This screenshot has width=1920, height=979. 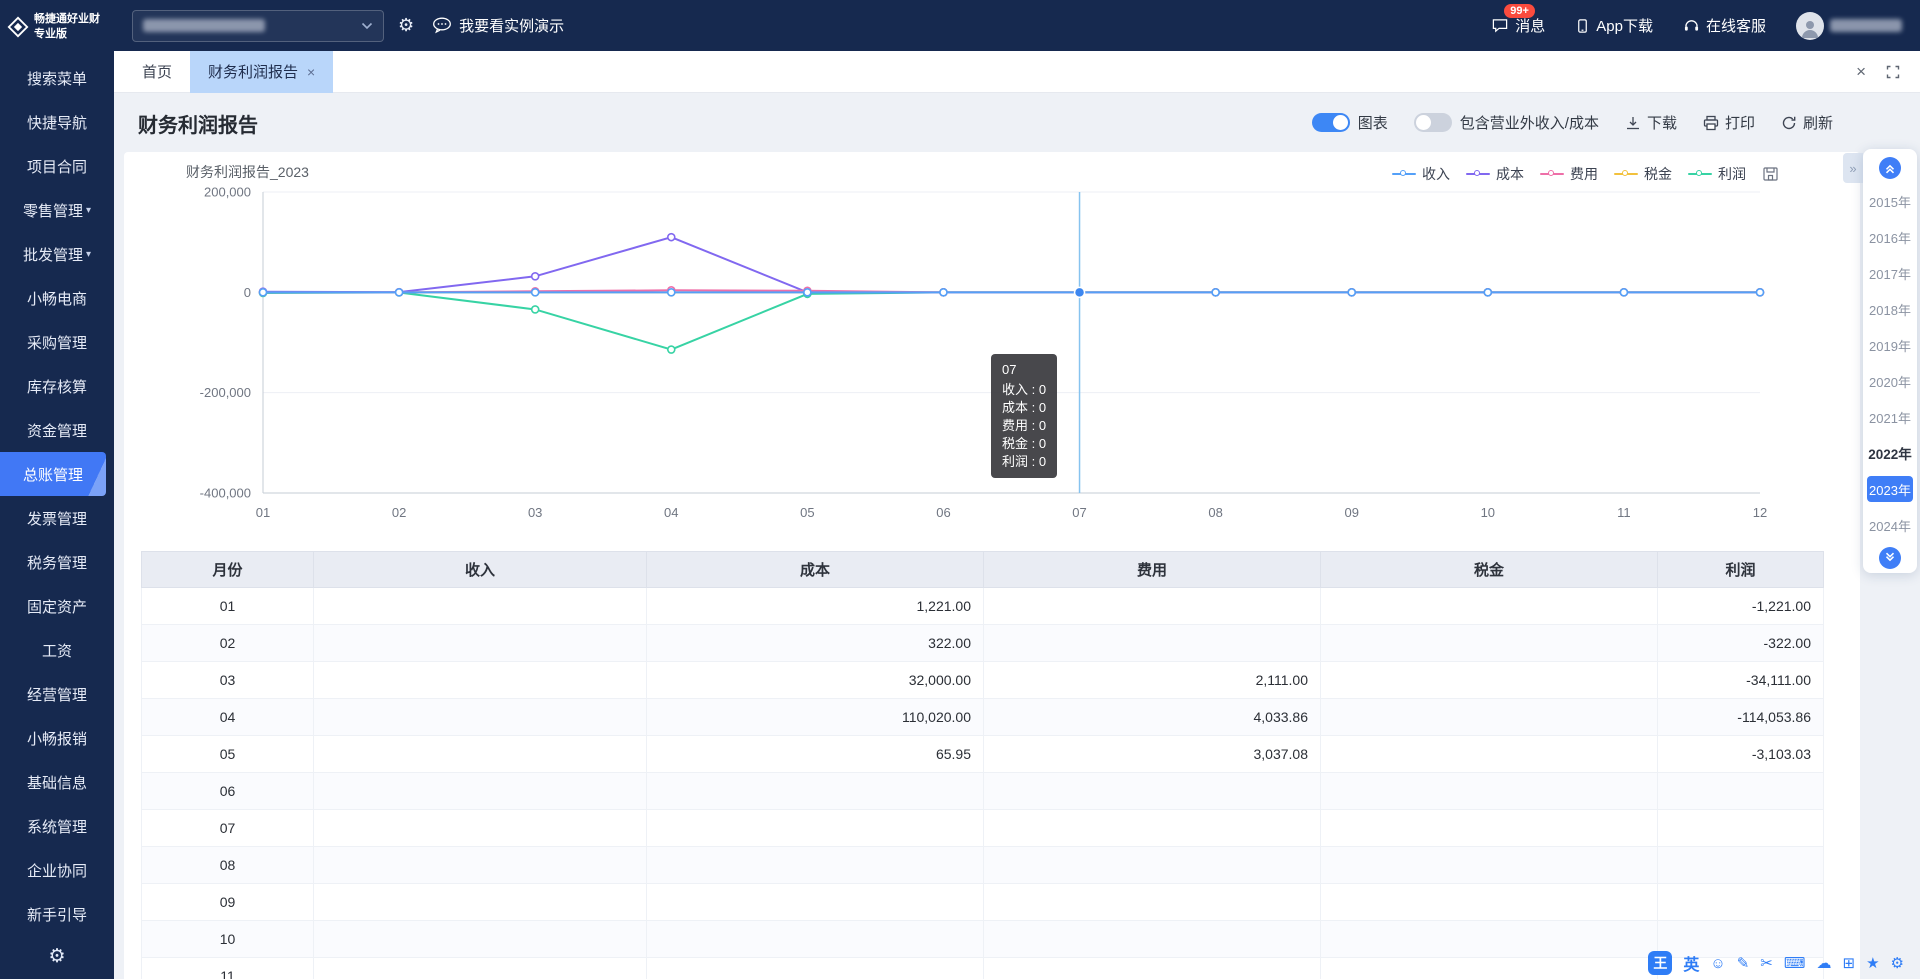 I want to click on app-download-button: App下载, so click(x=1614, y=25).